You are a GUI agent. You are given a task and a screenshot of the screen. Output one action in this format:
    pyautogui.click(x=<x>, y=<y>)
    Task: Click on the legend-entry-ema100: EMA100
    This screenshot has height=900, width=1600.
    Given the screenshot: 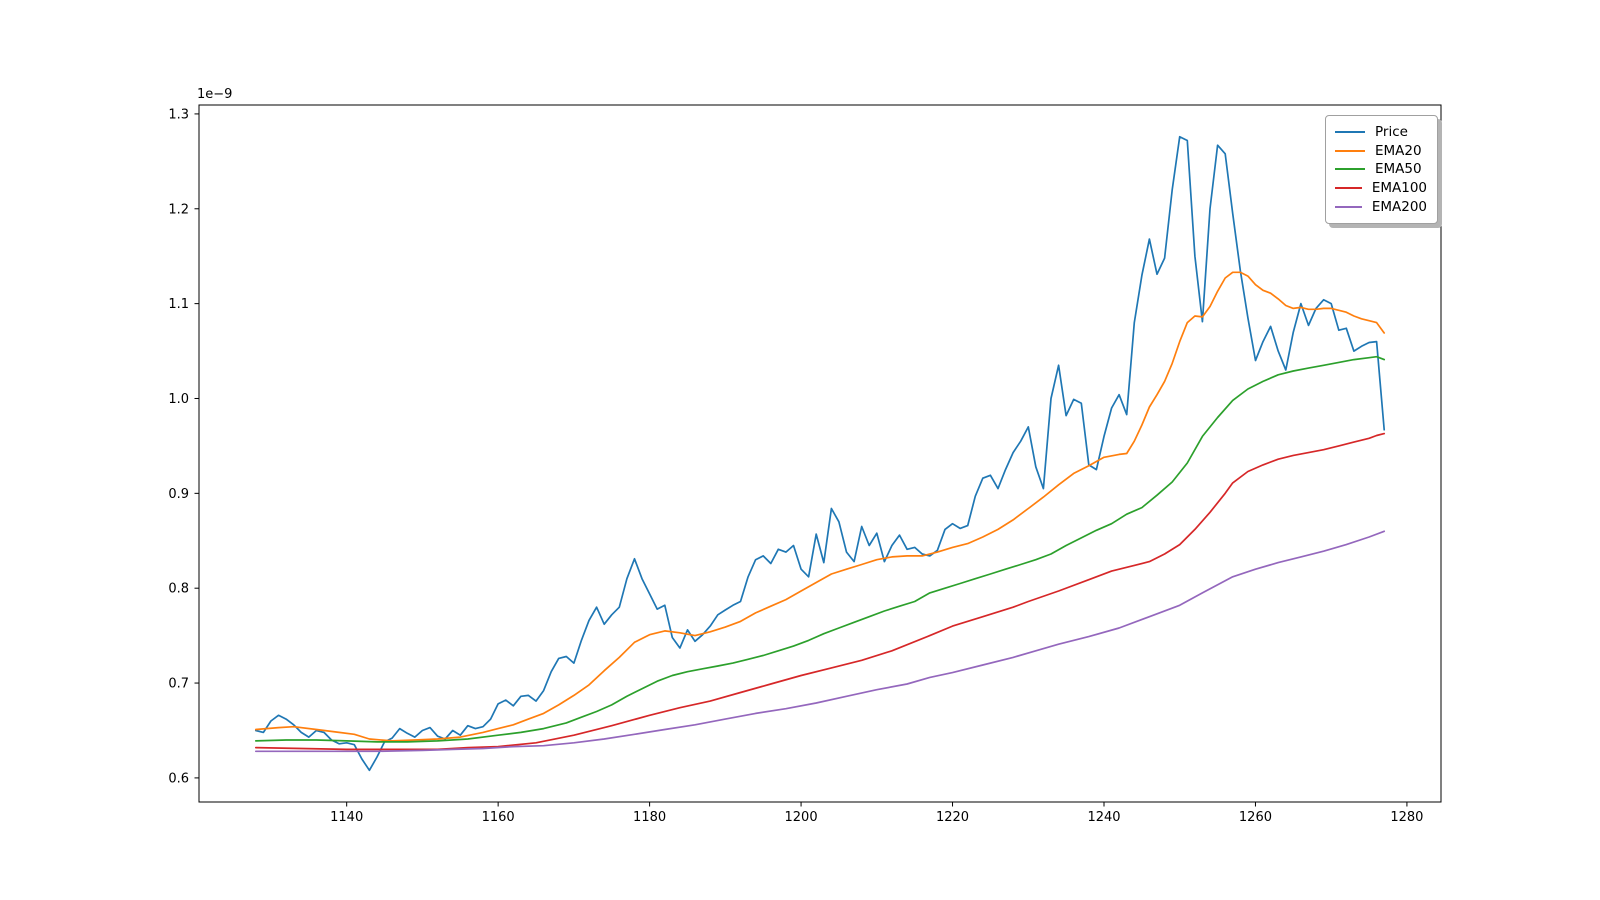 What is the action you would take?
    pyautogui.click(x=1381, y=188)
    